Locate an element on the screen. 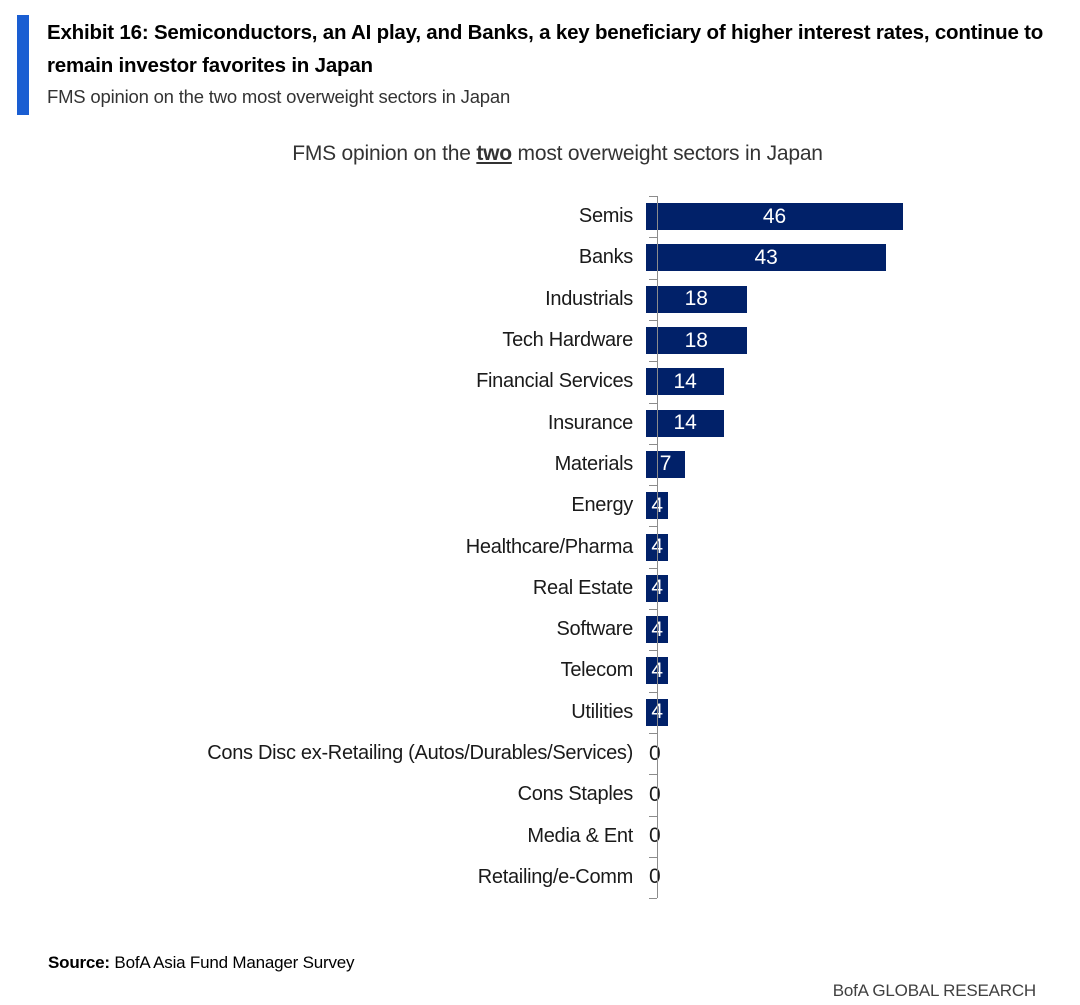 This screenshot has width=1080, height=1005. source-note: Source: BofA Asia Fund Manager Survey is located at coordinates (201, 963).